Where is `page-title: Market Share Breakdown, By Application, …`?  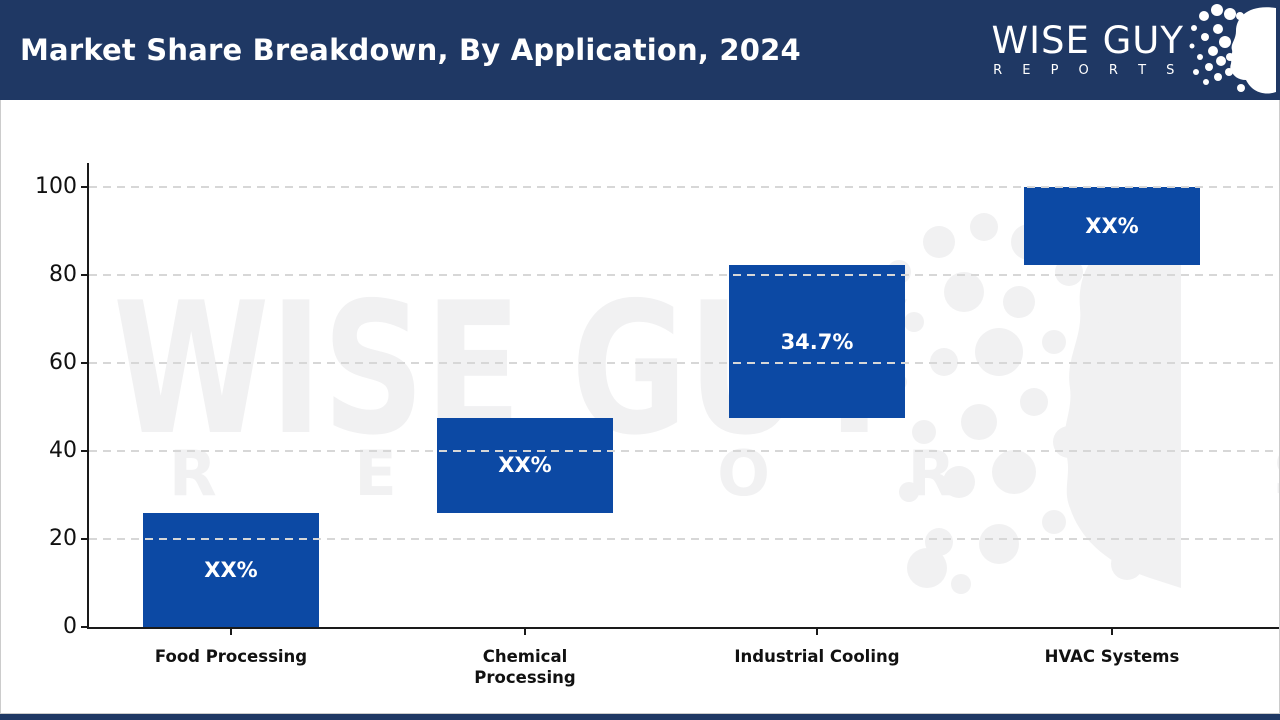
page-title: Market Share Breakdown, By Application, … is located at coordinates (410, 50).